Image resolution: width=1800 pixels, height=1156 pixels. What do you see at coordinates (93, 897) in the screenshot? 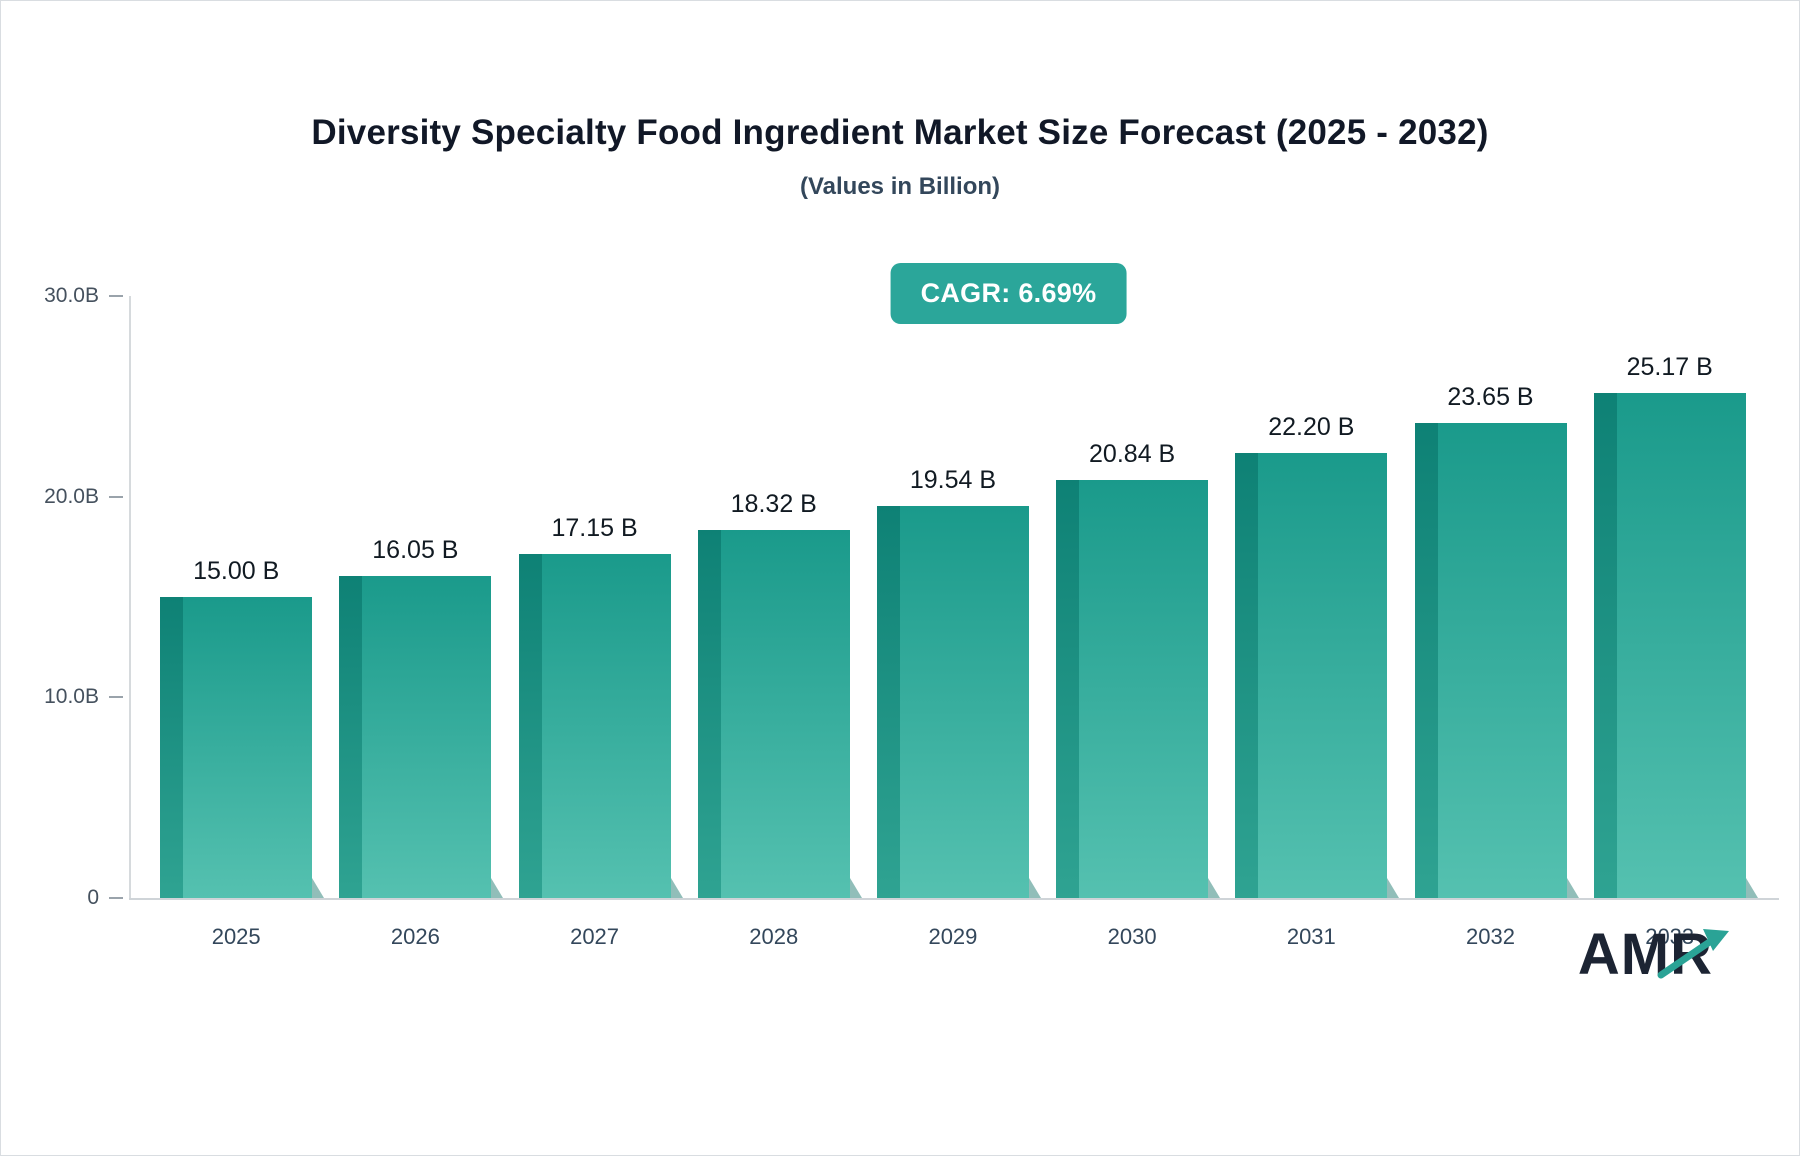
I see `y-tick-label: 0` at bounding box center [93, 897].